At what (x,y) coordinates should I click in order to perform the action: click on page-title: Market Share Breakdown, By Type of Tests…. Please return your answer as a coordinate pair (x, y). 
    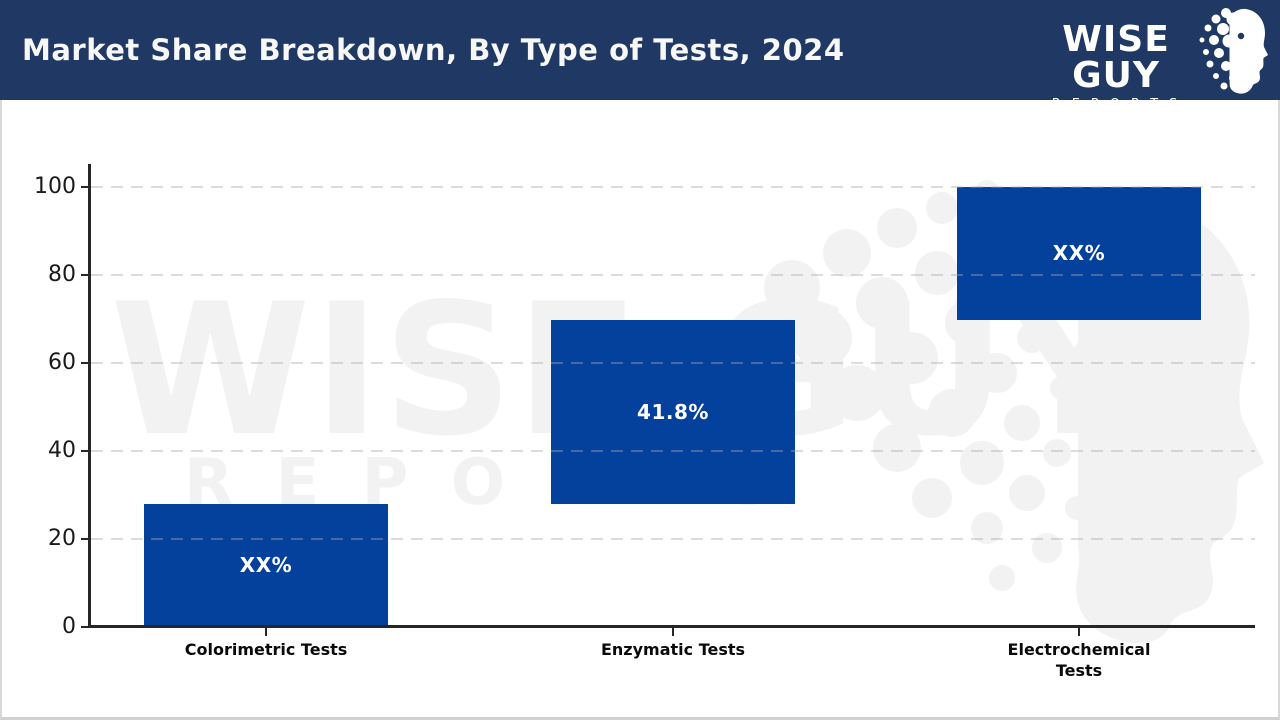
    Looking at the image, I should click on (433, 50).